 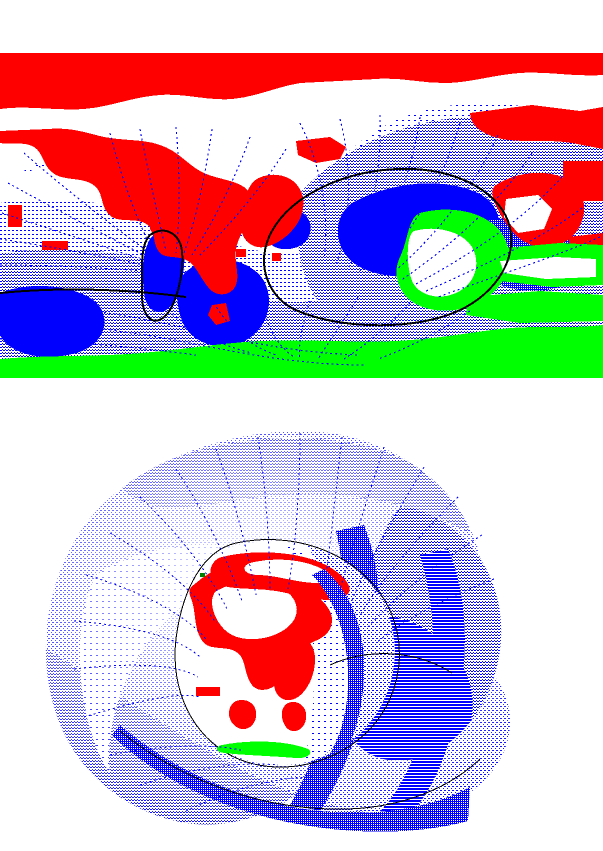 I want to click on inner-core-disc, so click(x=285, y=653).